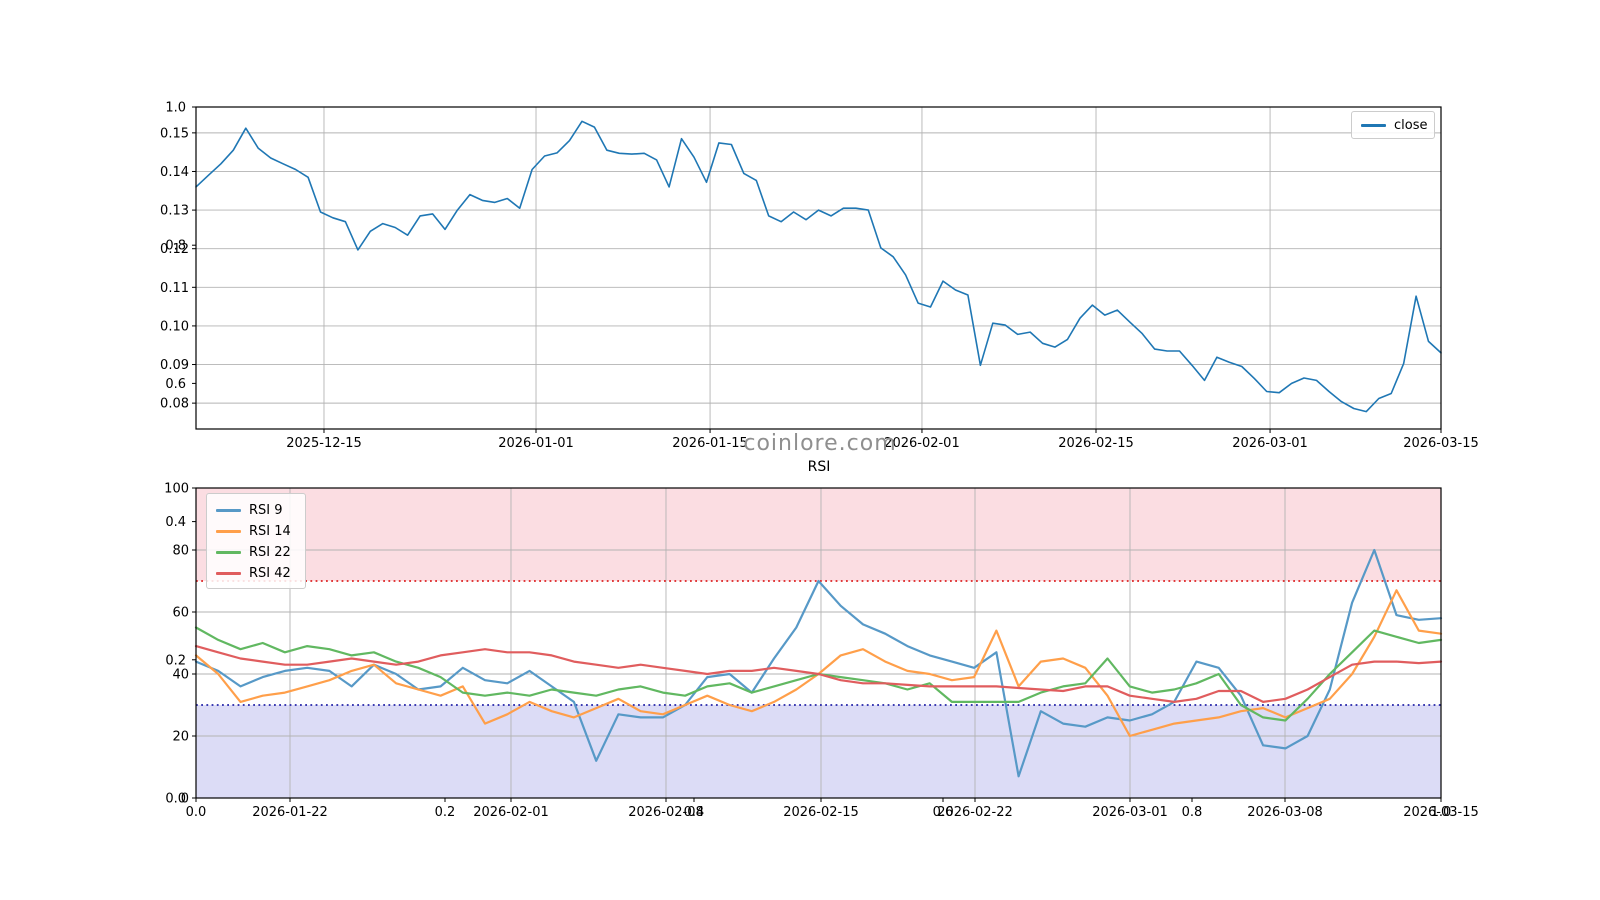  I want to click on overlay-x-tick-label: 1.0, so click(1441, 812).